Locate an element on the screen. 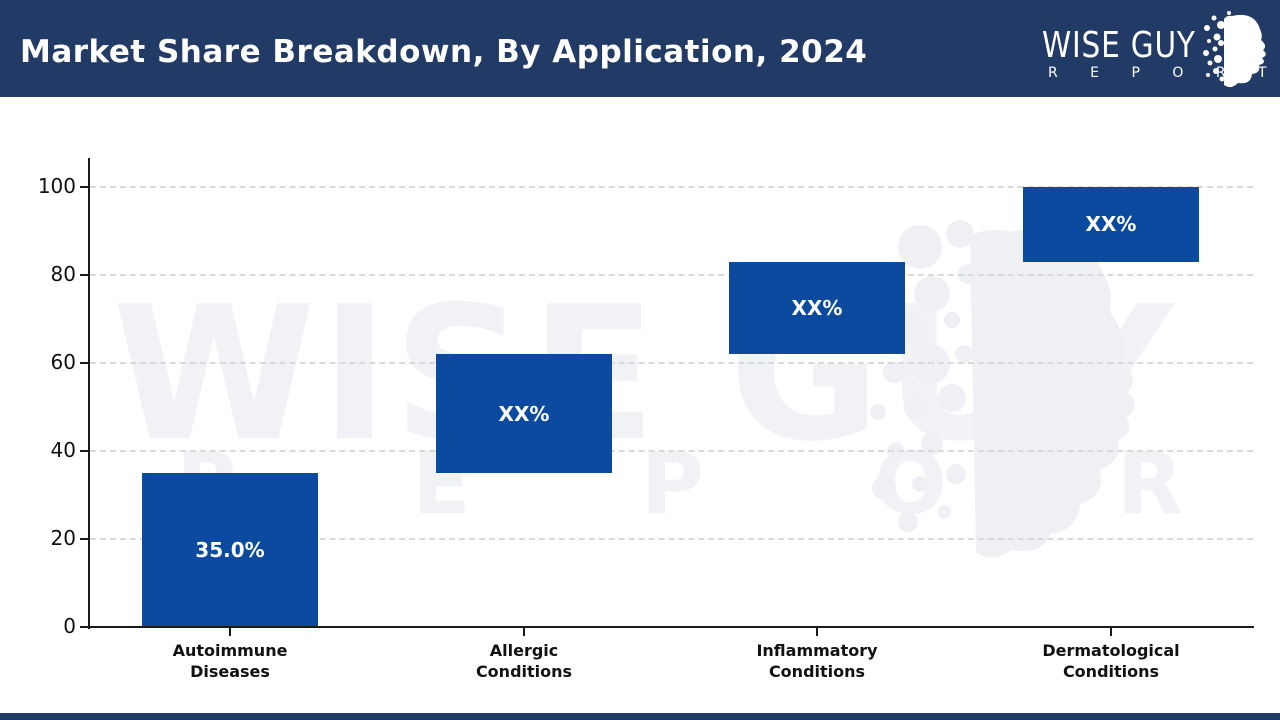 This screenshot has height=720, width=1280. x-category-label-3: Inflammatory Conditions is located at coordinates (817, 661).